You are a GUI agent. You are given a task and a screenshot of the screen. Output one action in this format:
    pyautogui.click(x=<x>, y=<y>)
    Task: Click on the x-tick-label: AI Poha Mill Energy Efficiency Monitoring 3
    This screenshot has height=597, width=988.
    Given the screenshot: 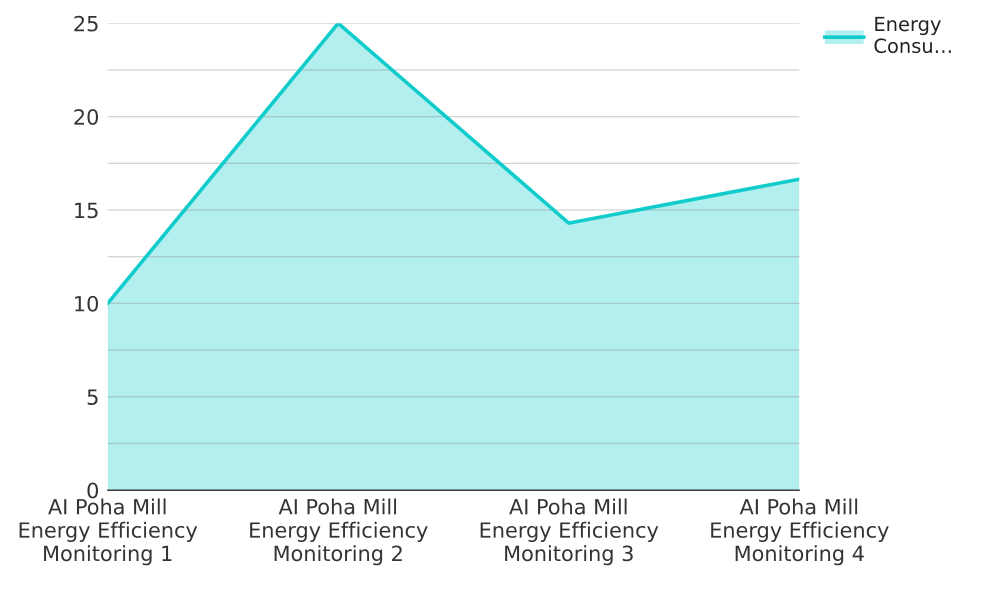 What is the action you would take?
    pyautogui.click(x=569, y=532)
    